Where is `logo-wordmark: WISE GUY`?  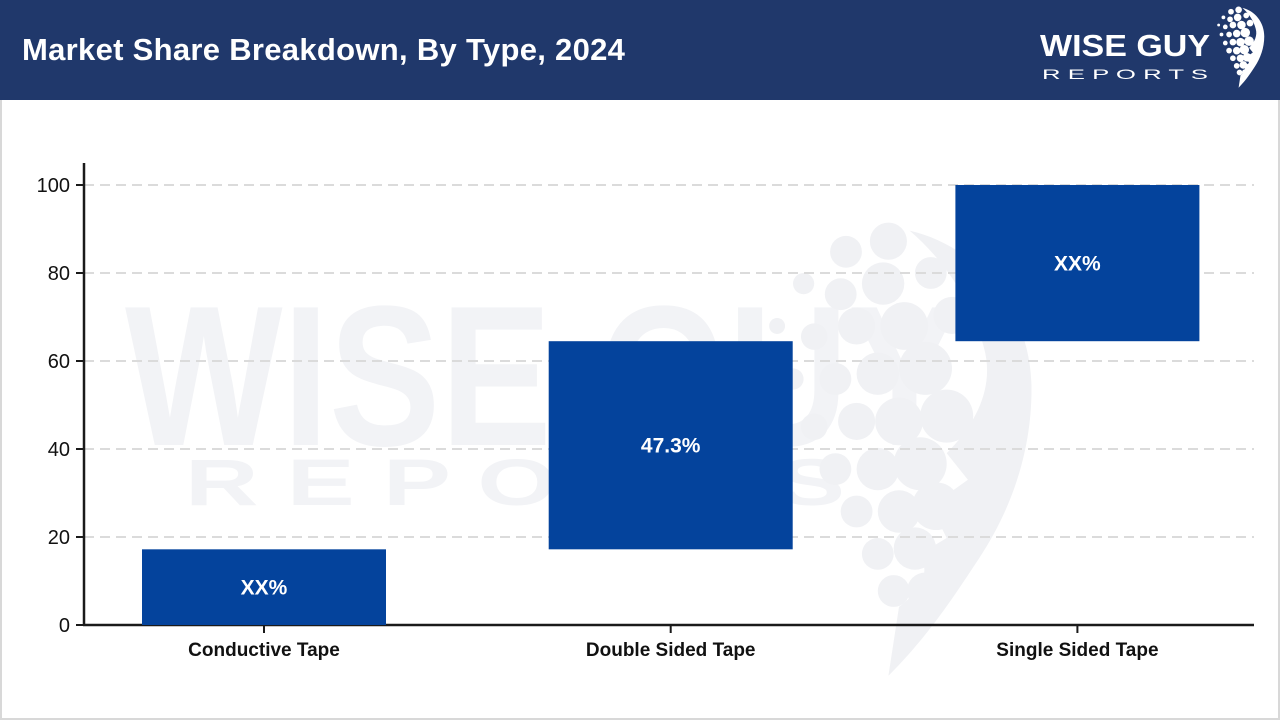
logo-wordmark: WISE GUY is located at coordinates (1125, 45).